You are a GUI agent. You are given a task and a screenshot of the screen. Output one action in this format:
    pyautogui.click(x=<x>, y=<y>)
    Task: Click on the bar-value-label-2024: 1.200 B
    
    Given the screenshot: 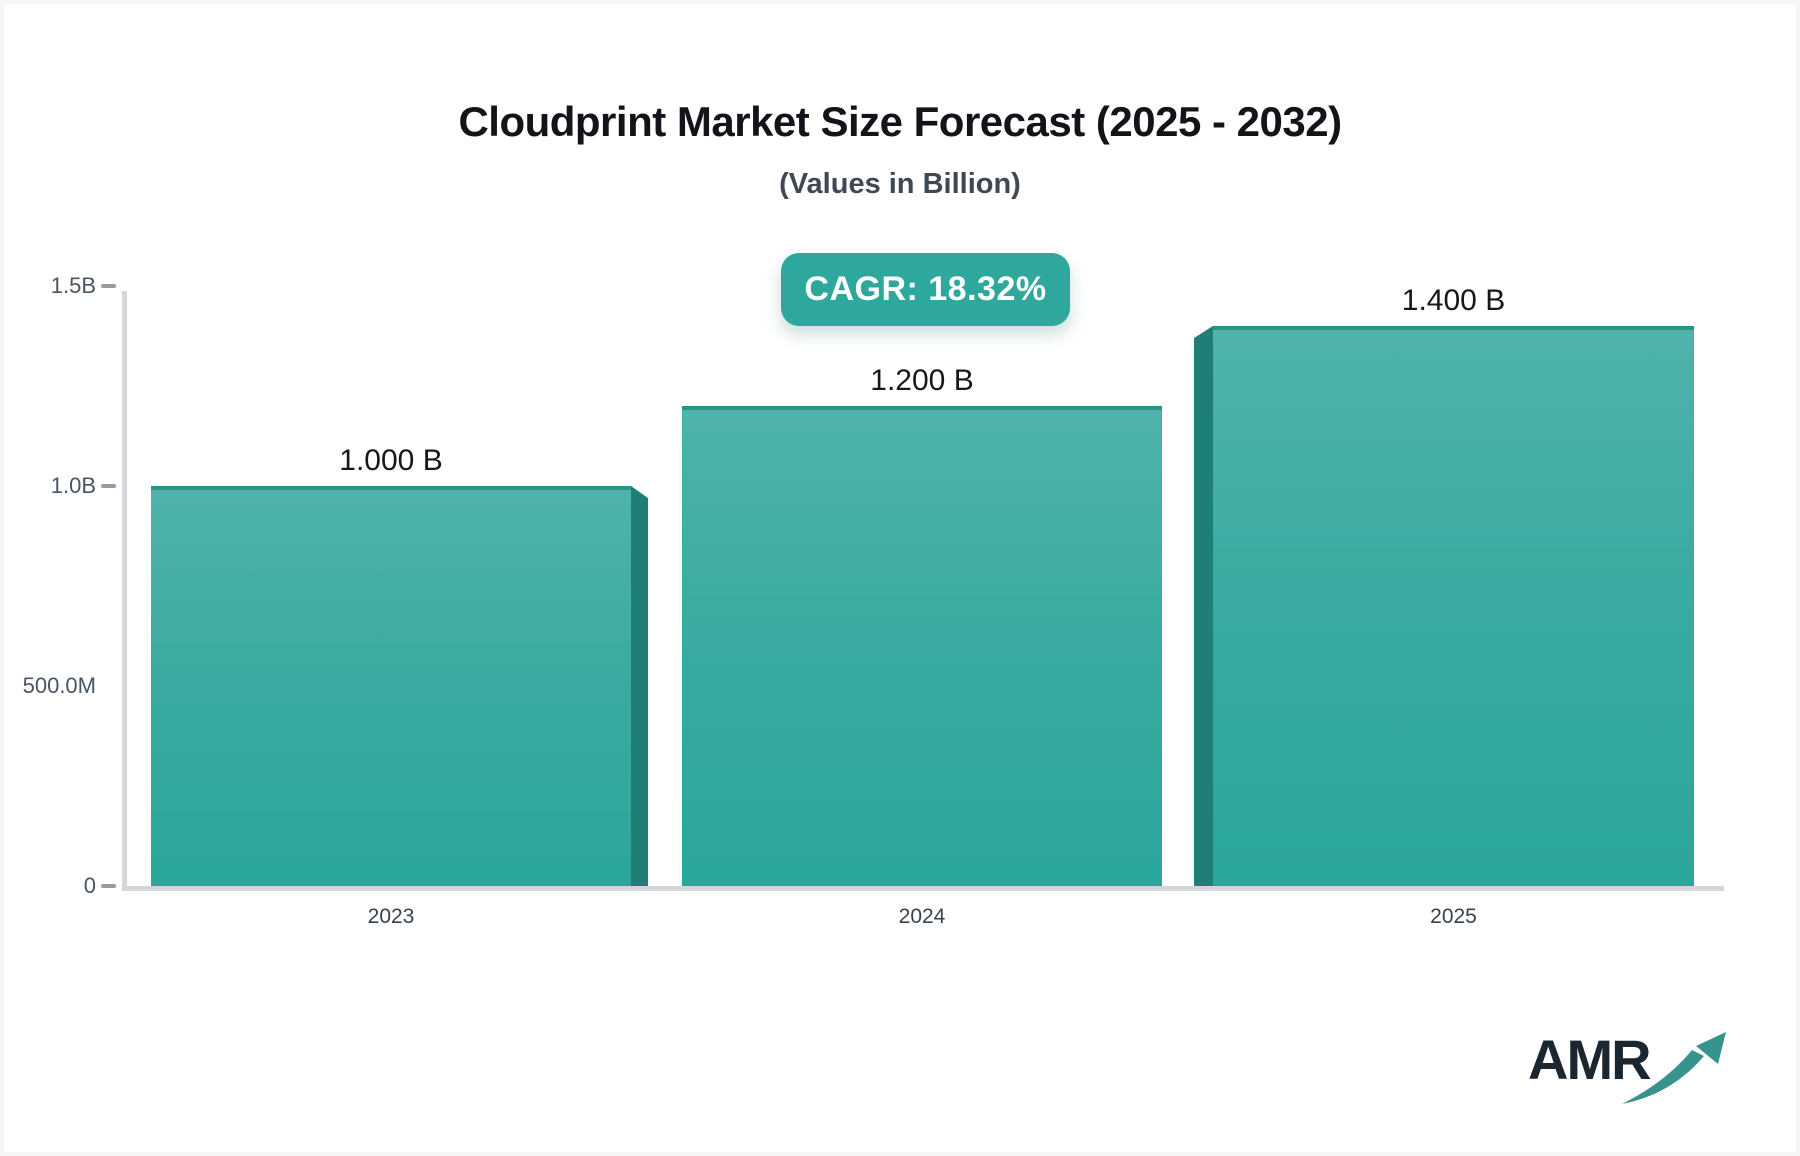 What is the action you would take?
    pyautogui.click(x=922, y=380)
    